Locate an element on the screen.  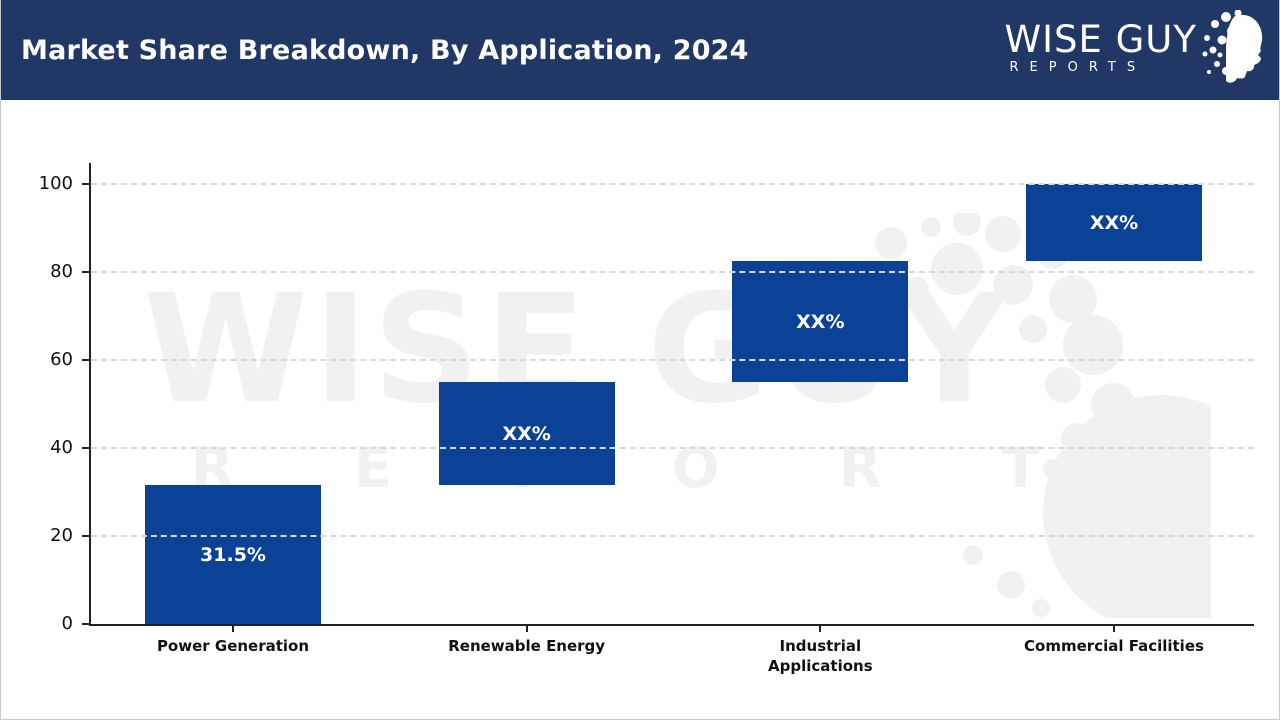
dotted-head-icon is located at coordinates (1232, 46).